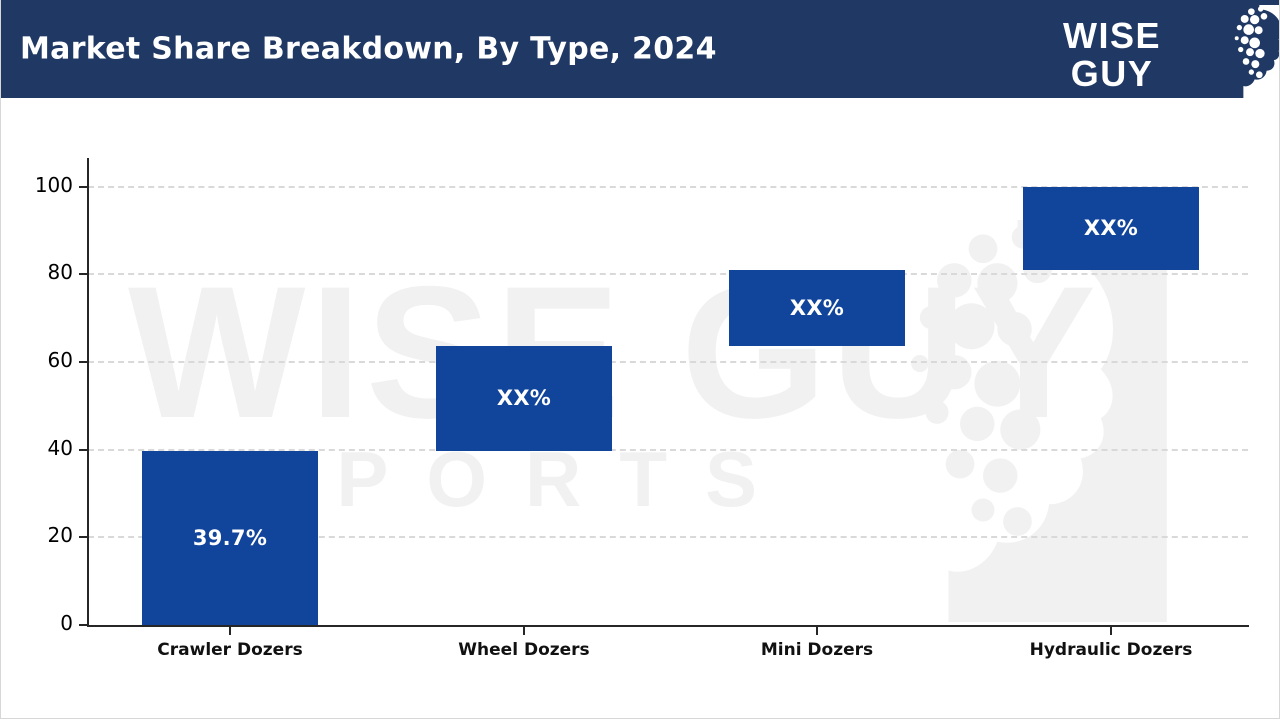 The height and width of the screenshot is (720, 1280). What do you see at coordinates (60, 272) in the screenshot?
I see `y-tick-label: 80` at bounding box center [60, 272].